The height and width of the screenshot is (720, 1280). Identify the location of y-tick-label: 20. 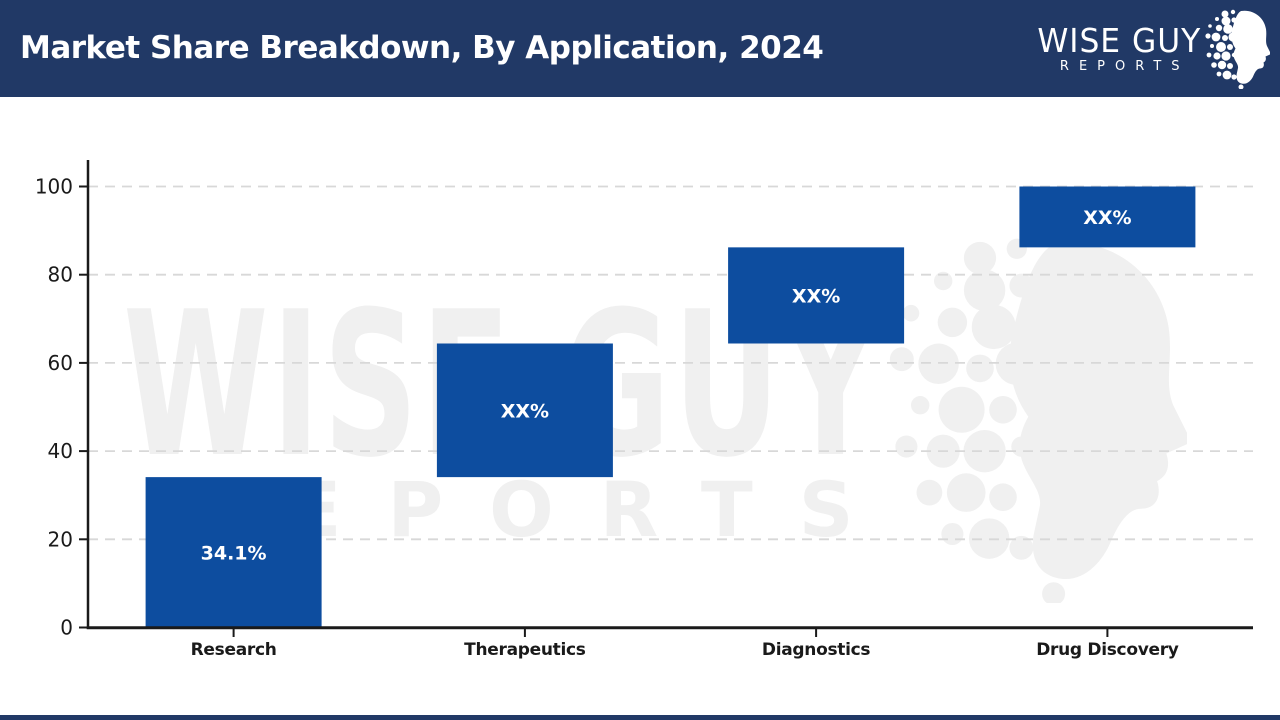
(60, 539).